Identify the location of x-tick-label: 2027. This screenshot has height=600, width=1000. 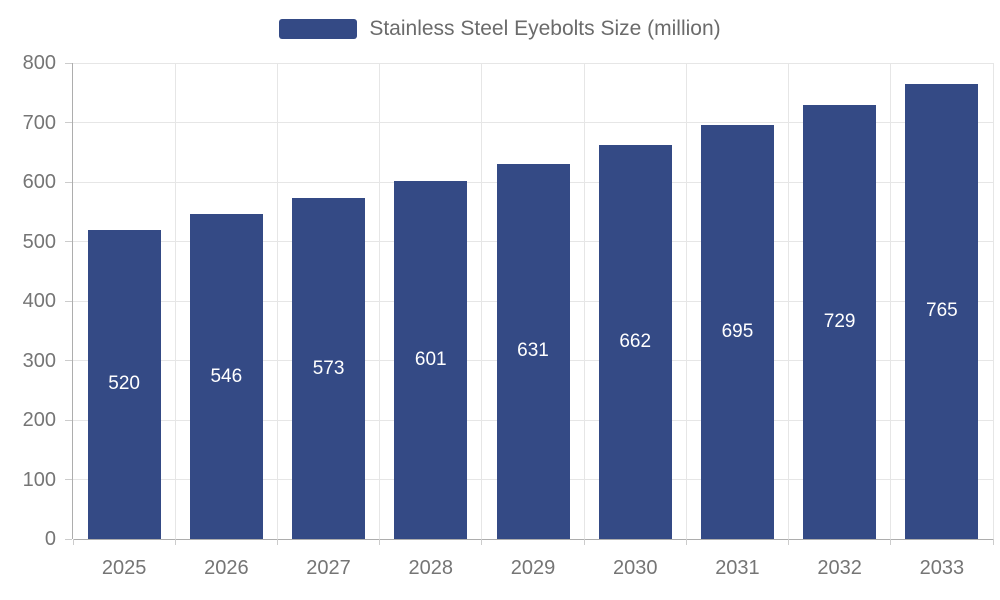
(328, 568).